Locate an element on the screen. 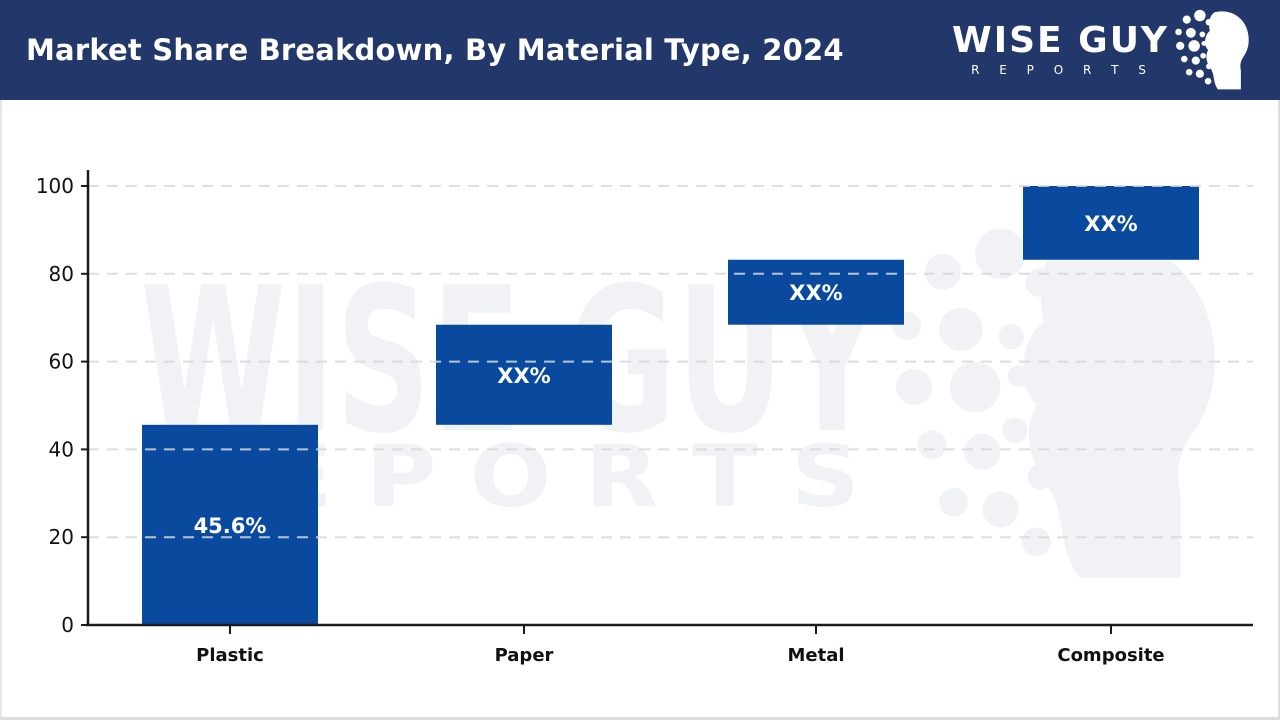  bar-metal is located at coordinates (816, 292).